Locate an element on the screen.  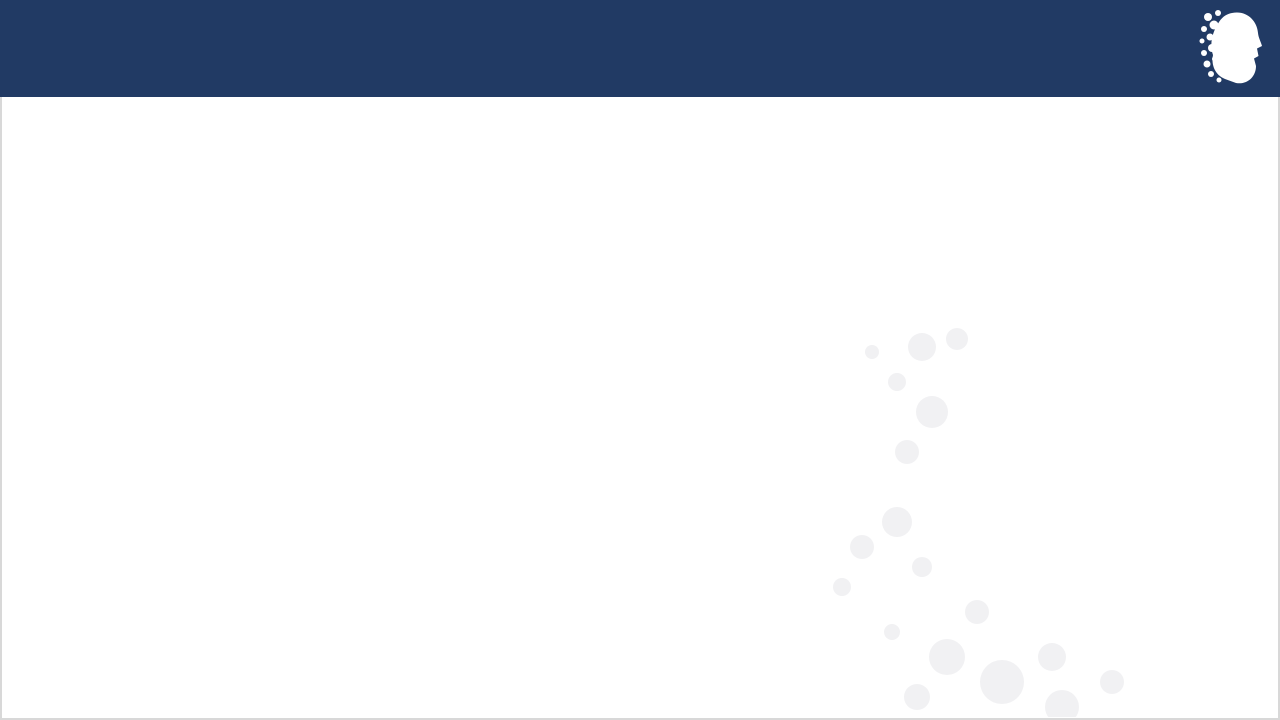
header-bar is located at coordinates (640, 48).